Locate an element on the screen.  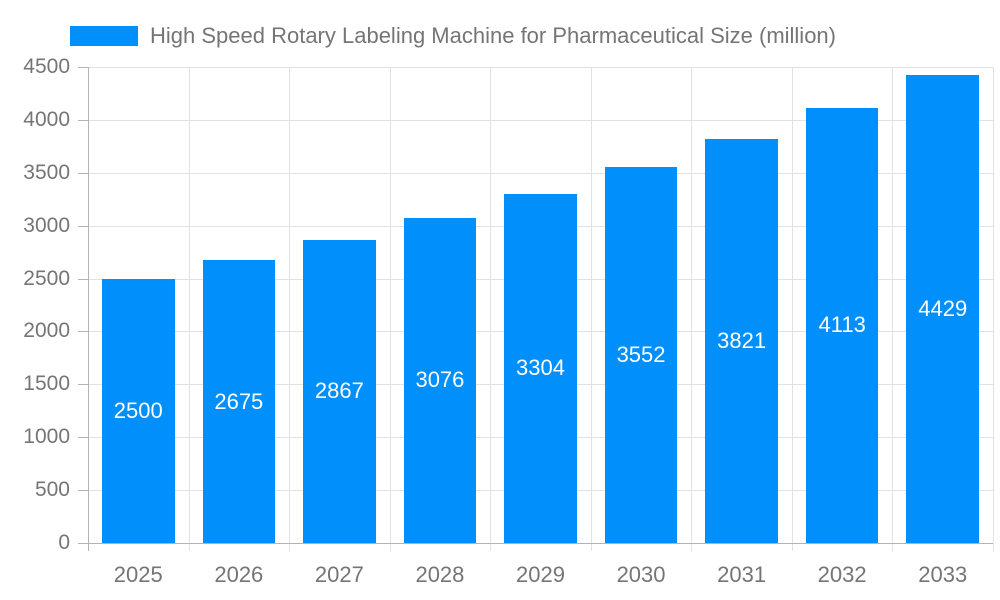
bar-value-label: 3076 is located at coordinates (440, 380).